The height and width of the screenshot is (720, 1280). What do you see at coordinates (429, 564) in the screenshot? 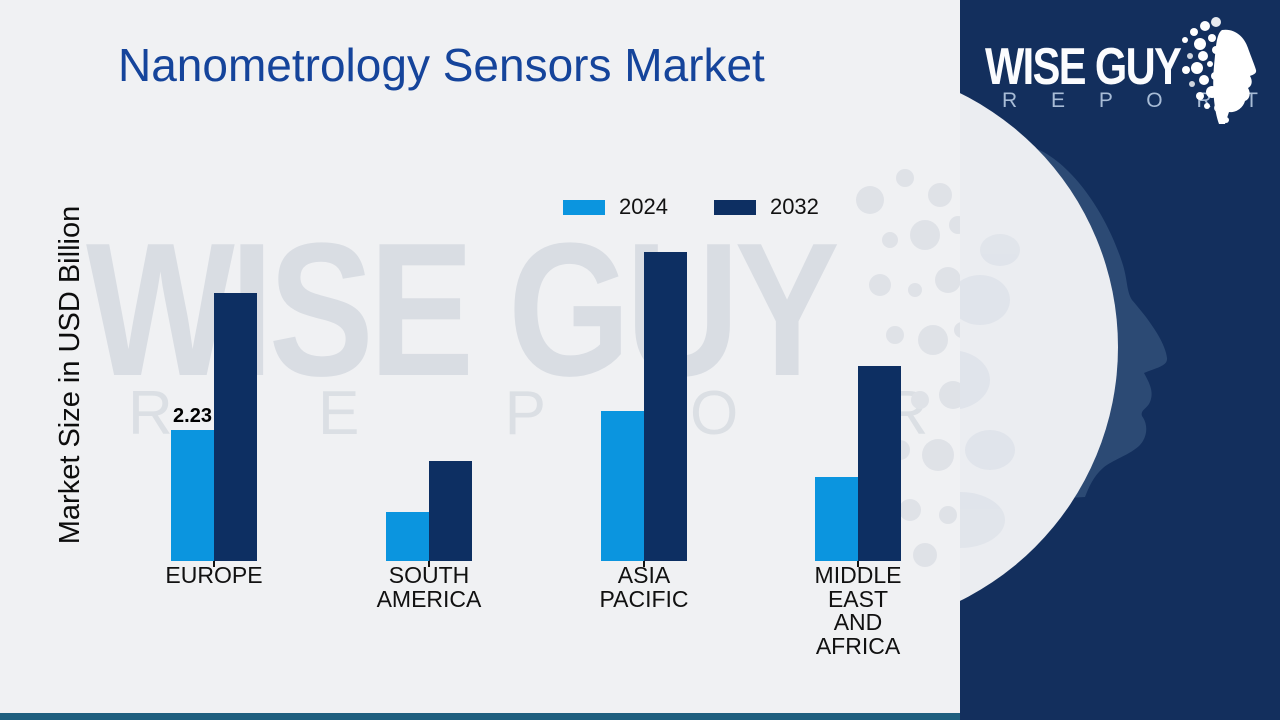
I see `axis-tick-south-america` at bounding box center [429, 564].